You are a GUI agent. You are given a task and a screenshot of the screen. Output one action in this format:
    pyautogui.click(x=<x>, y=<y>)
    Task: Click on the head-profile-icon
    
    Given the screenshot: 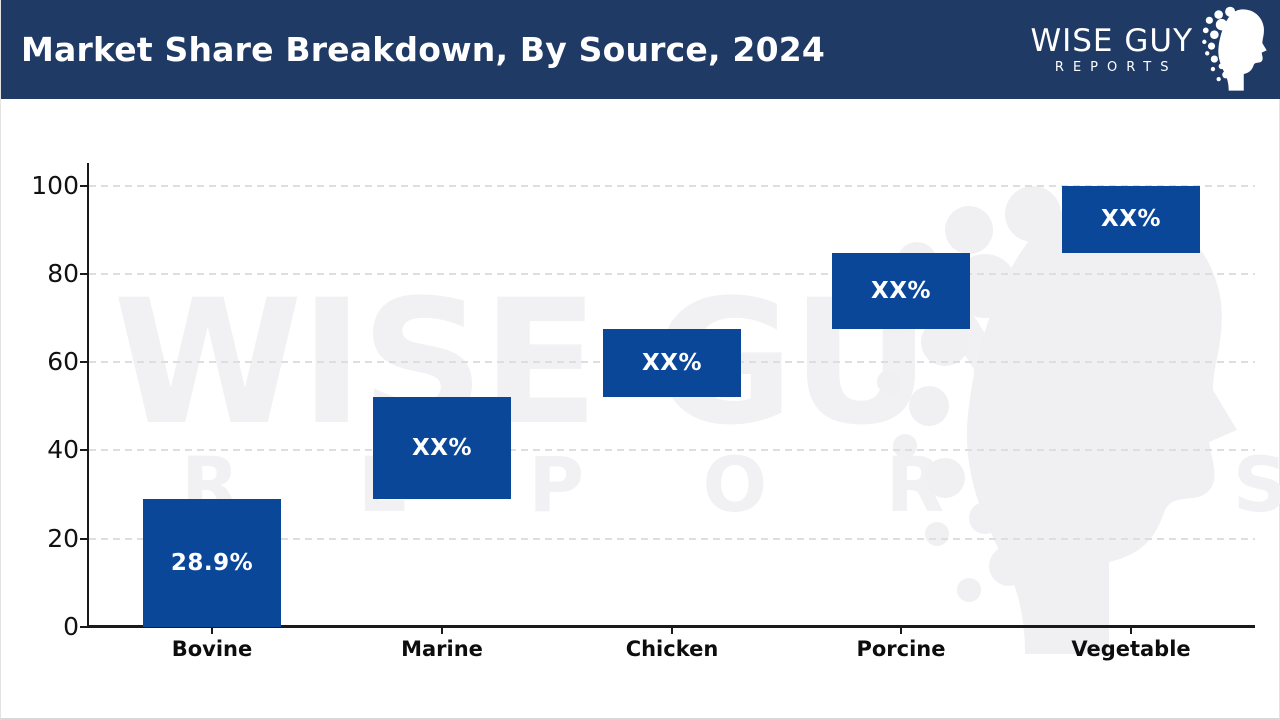 What is the action you would take?
    pyautogui.click(x=1234, y=48)
    